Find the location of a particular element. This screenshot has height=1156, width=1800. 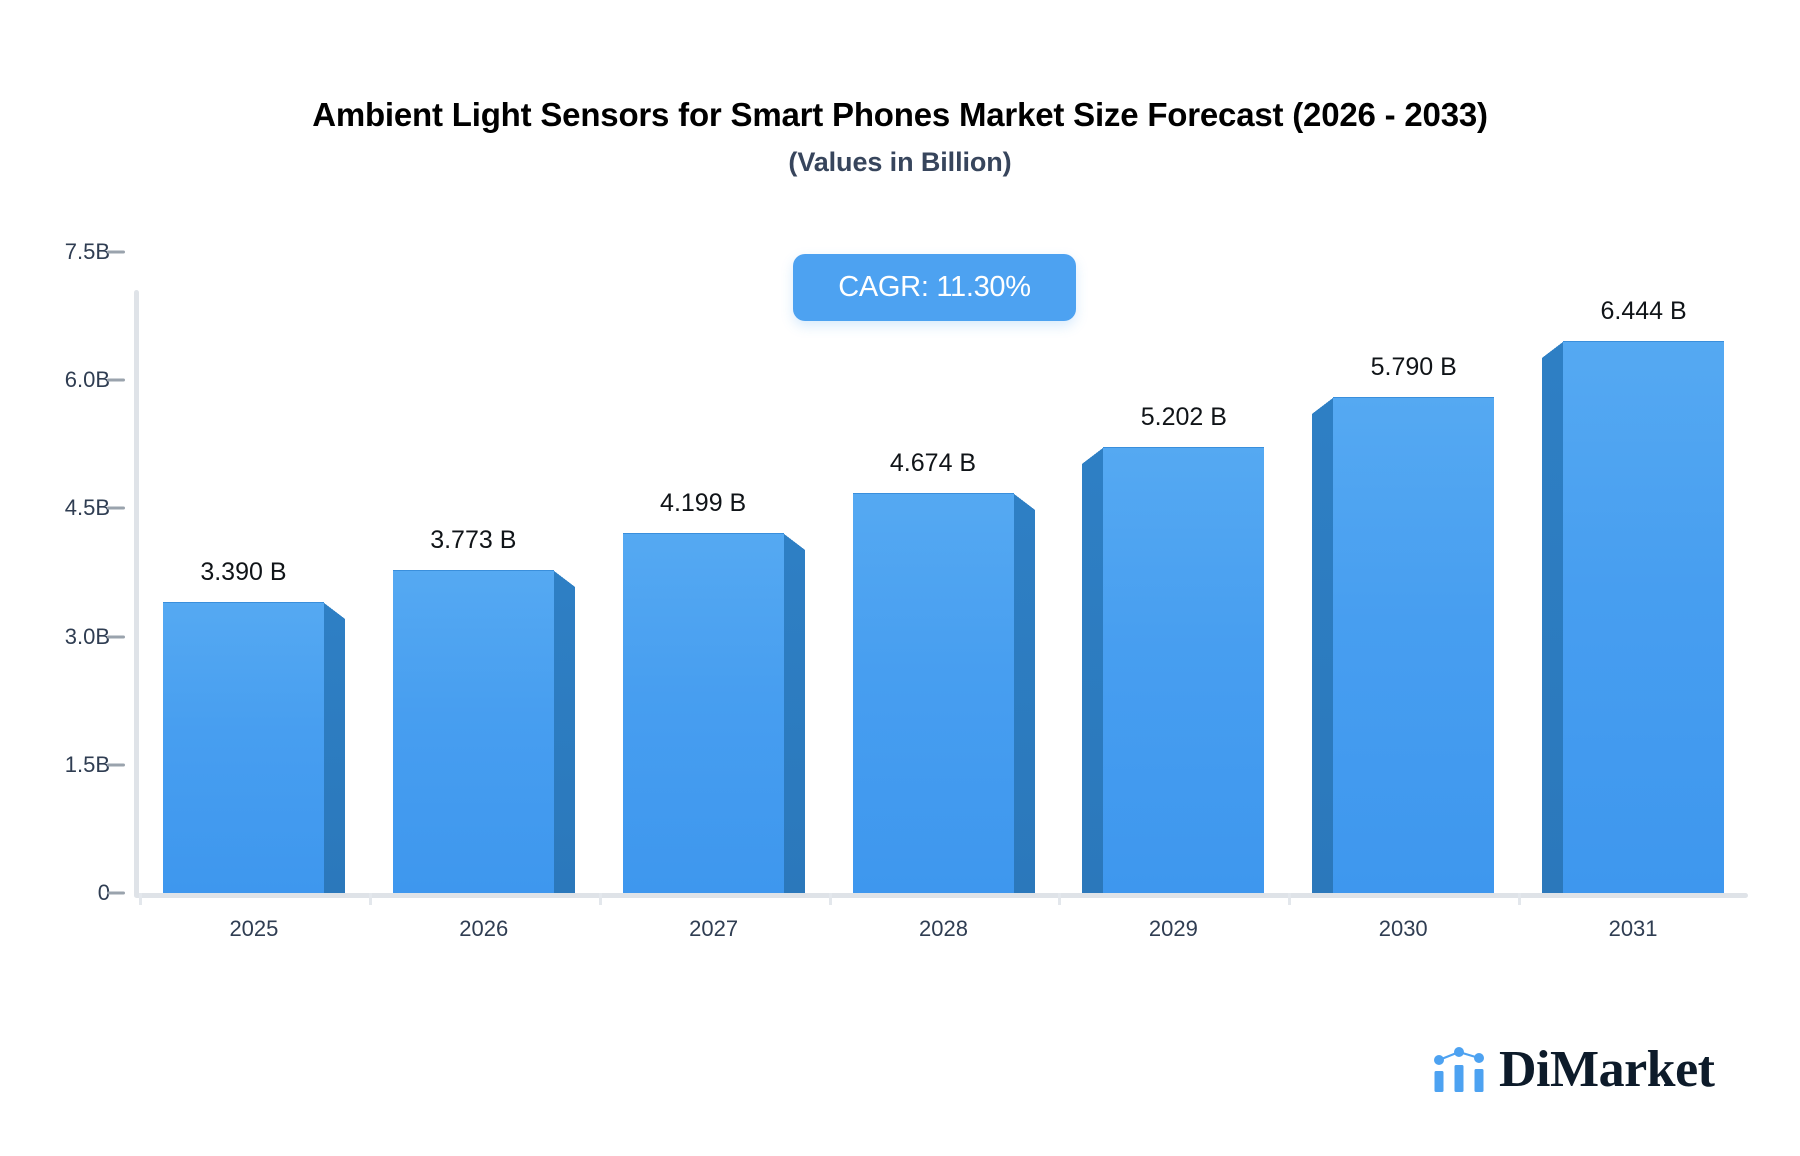

y-tick-label: 6.0B is located at coordinates (87, 380).